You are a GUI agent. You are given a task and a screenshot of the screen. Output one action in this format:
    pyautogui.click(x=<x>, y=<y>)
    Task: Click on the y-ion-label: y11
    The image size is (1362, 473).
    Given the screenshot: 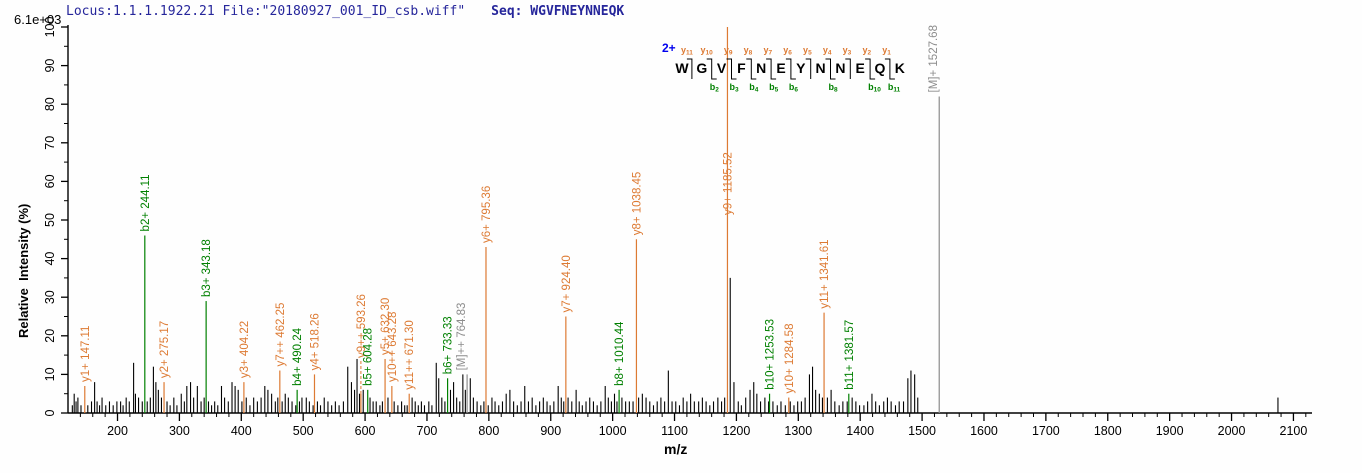 What is the action you would take?
    pyautogui.click(x=687, y=51)
    